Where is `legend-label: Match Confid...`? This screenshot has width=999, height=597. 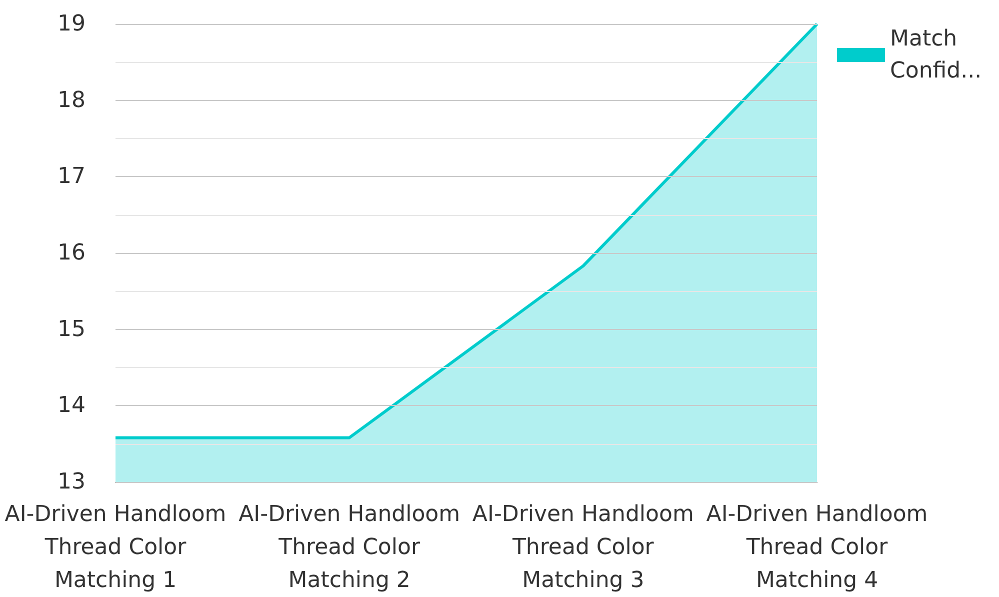
legend-label: Match Confid... is located at coordinates (936, 55).